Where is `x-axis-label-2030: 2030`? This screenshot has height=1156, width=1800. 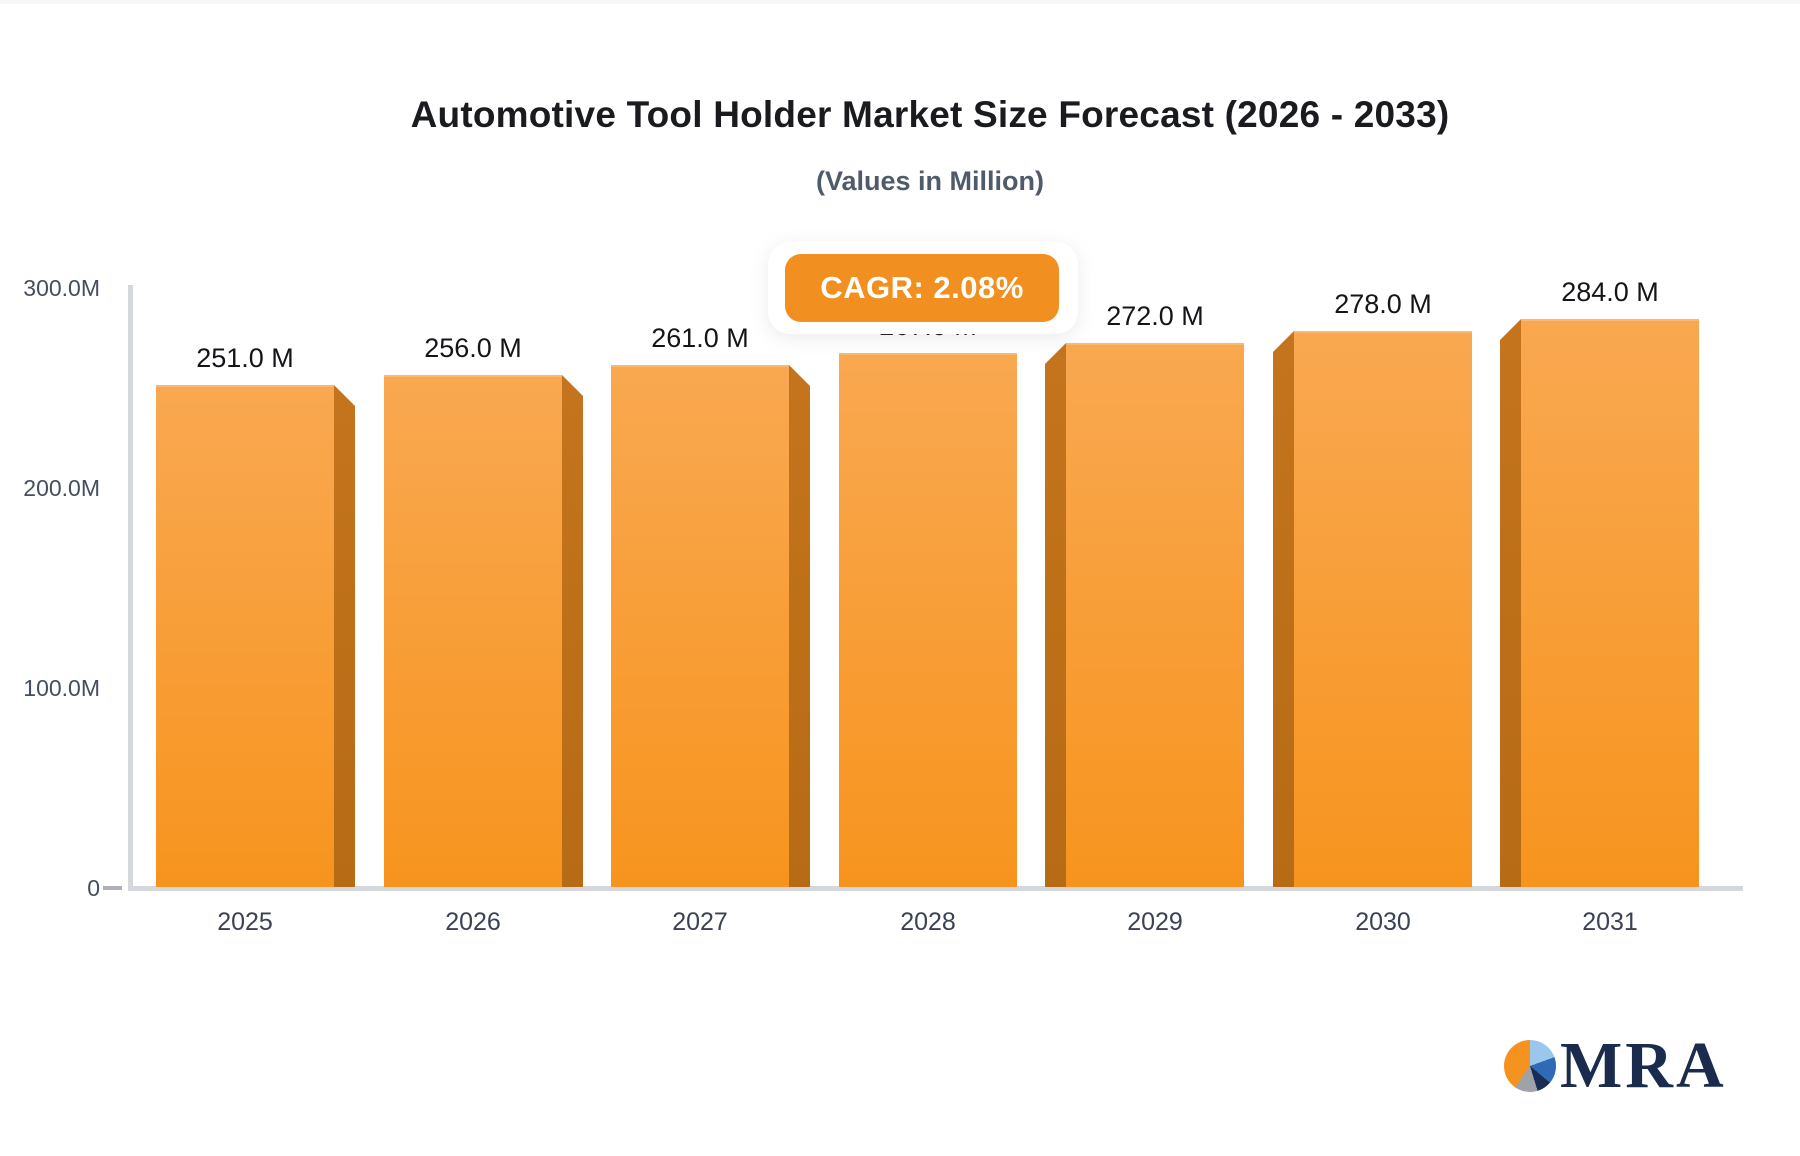
x-axis-label-2030: 2030 is located at coordinates (1383, 922).